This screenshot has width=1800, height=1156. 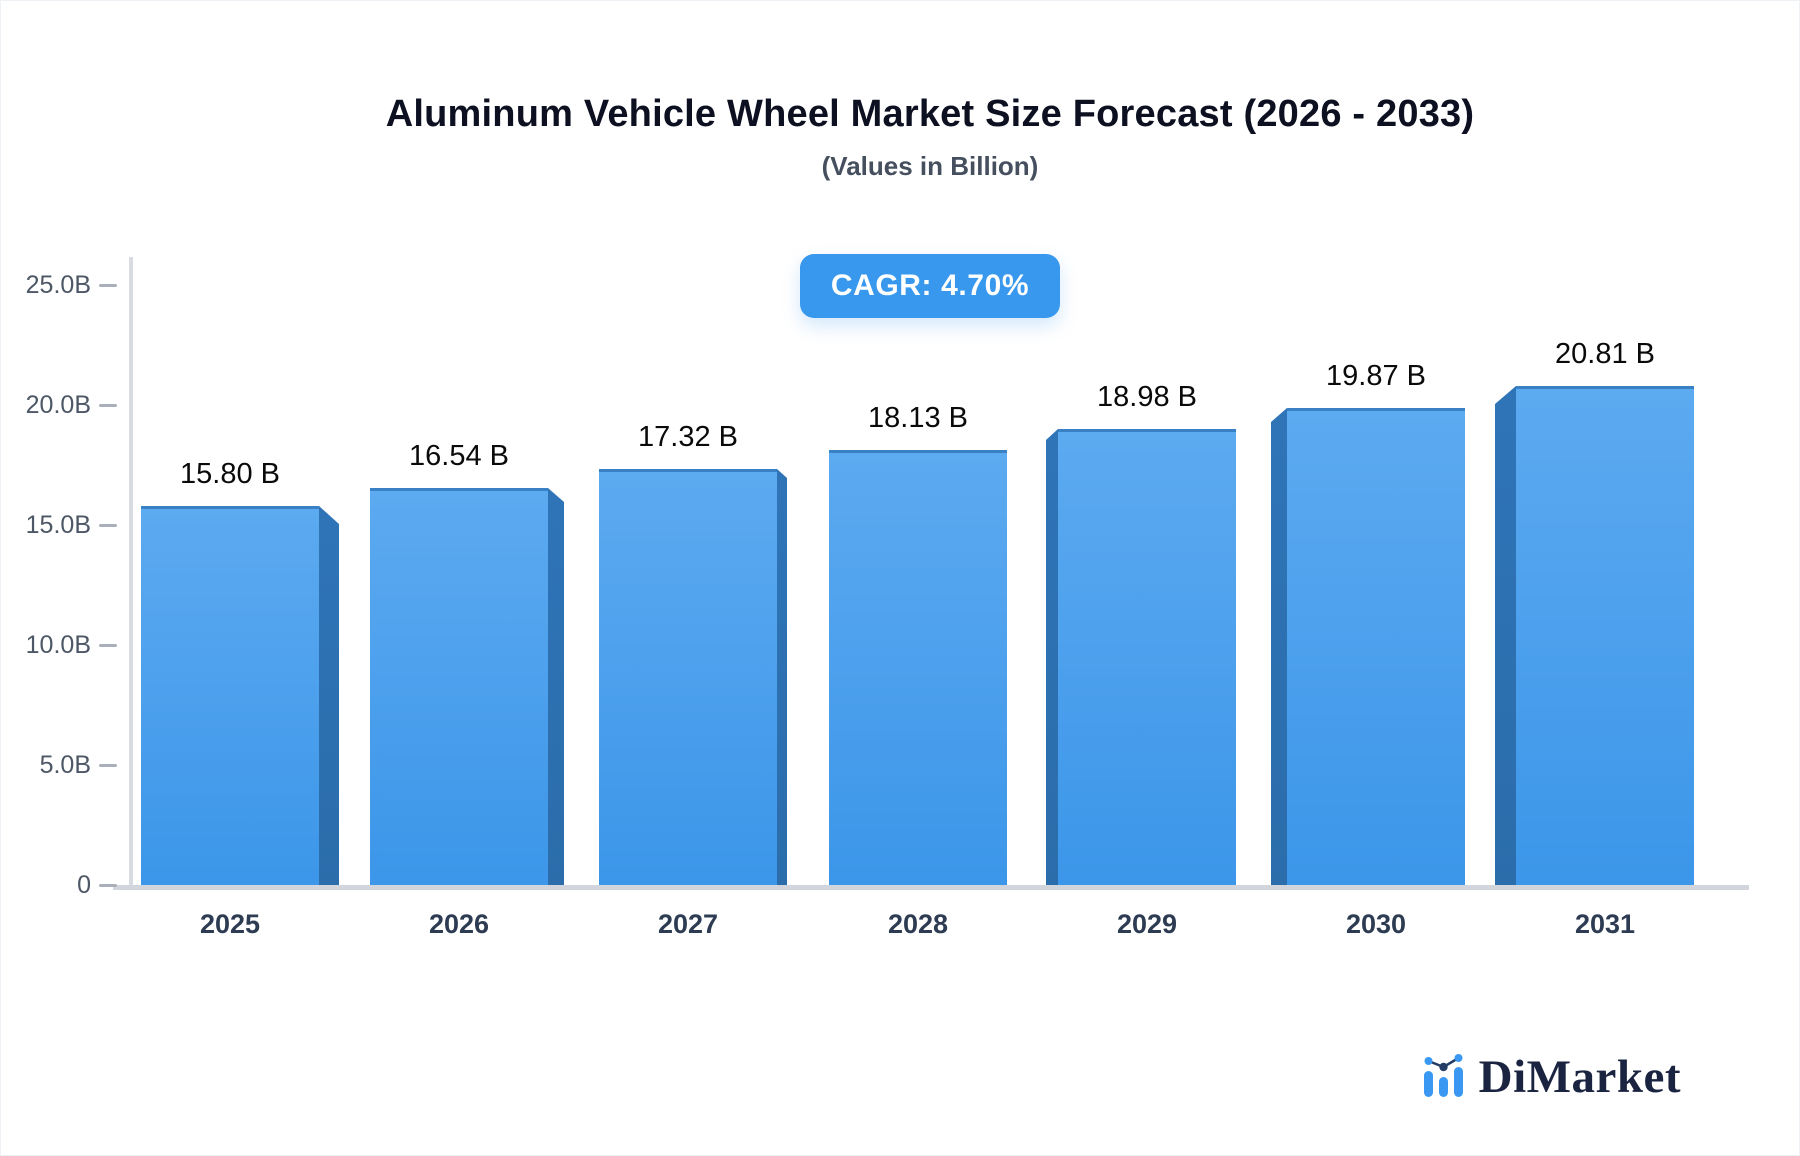 I want to click on x-axis-line, so click(x=931, y=887).